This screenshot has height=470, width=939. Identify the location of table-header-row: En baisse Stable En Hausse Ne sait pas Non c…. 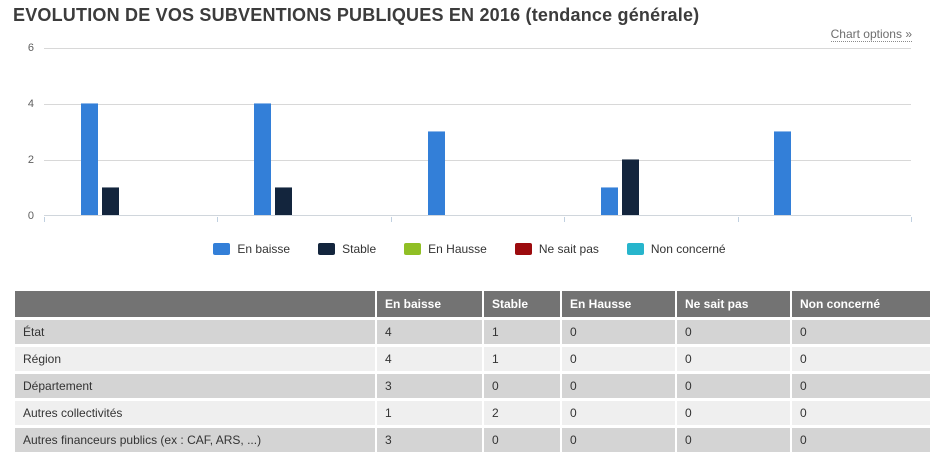
(472, 304).